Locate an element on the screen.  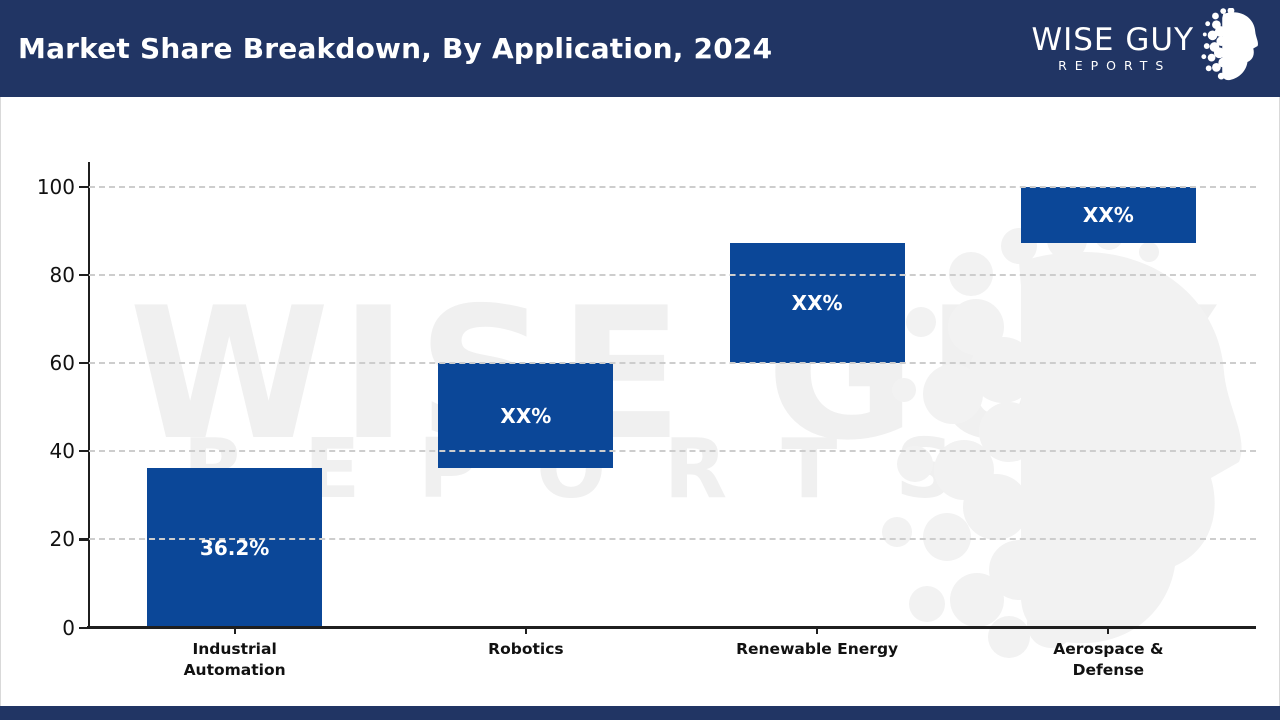
y-axis-tick-label: 40 is located at coordinates (62, 451).